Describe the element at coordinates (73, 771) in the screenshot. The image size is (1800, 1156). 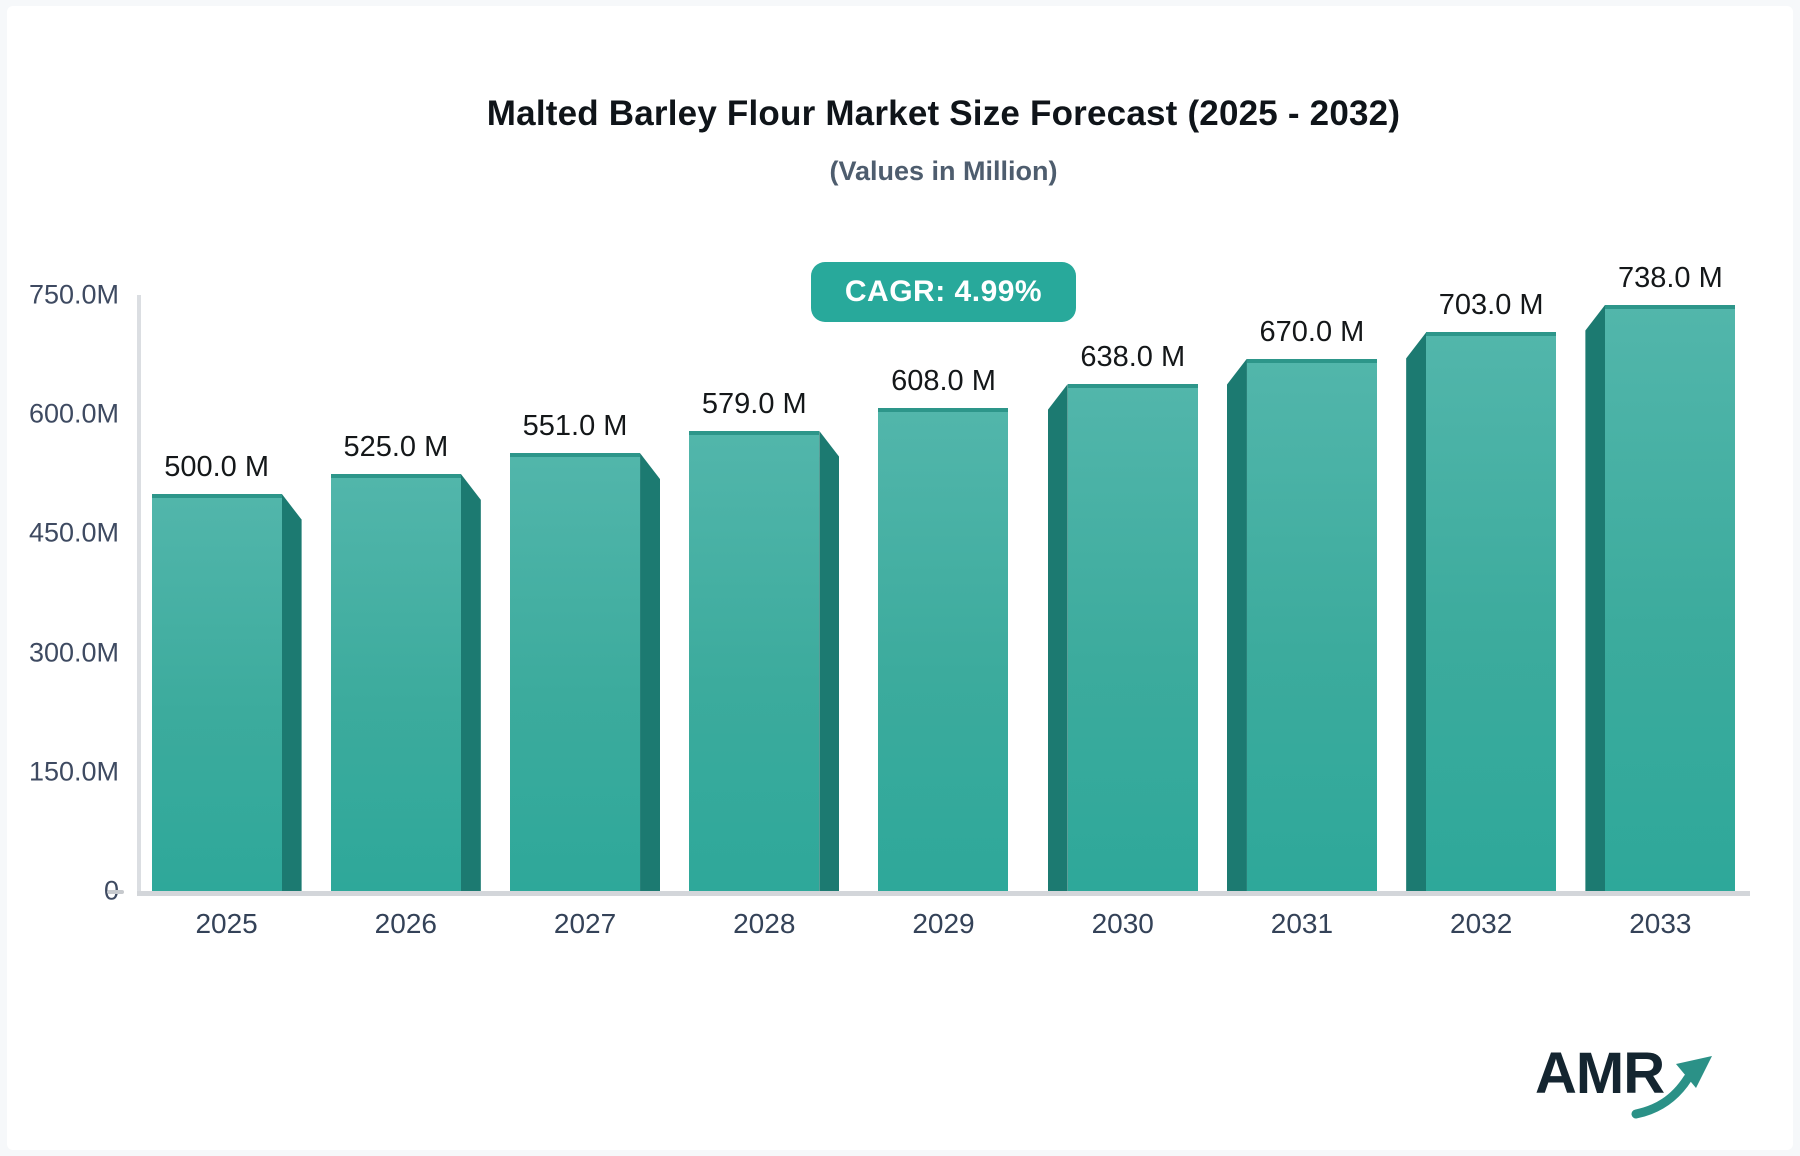
I see `y-tick-label: 150.0M` at that location.